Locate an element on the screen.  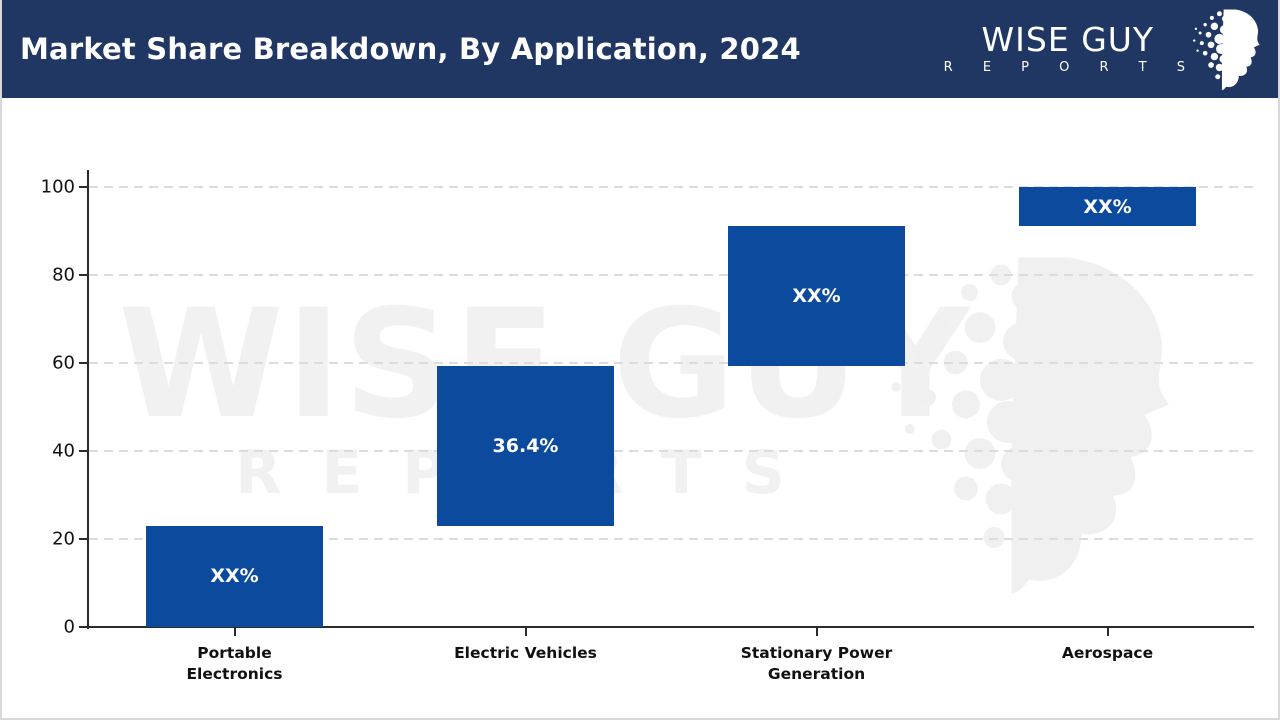
x-tick-label: Portable Electronics is located at coordinates (234, 663).